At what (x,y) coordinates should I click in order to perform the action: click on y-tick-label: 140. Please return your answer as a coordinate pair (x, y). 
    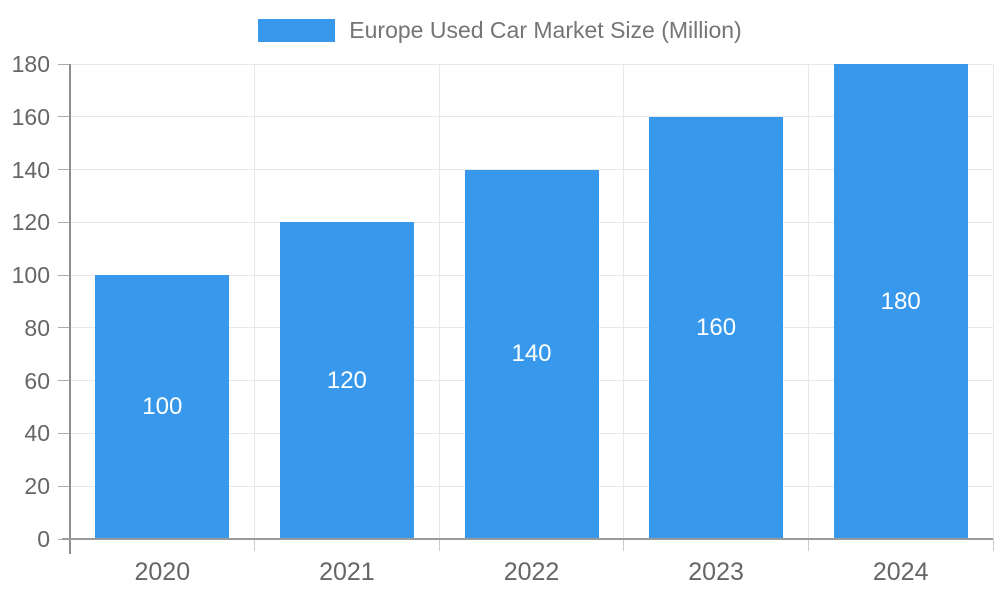
    Looking at the image, I should click on (30, 169).